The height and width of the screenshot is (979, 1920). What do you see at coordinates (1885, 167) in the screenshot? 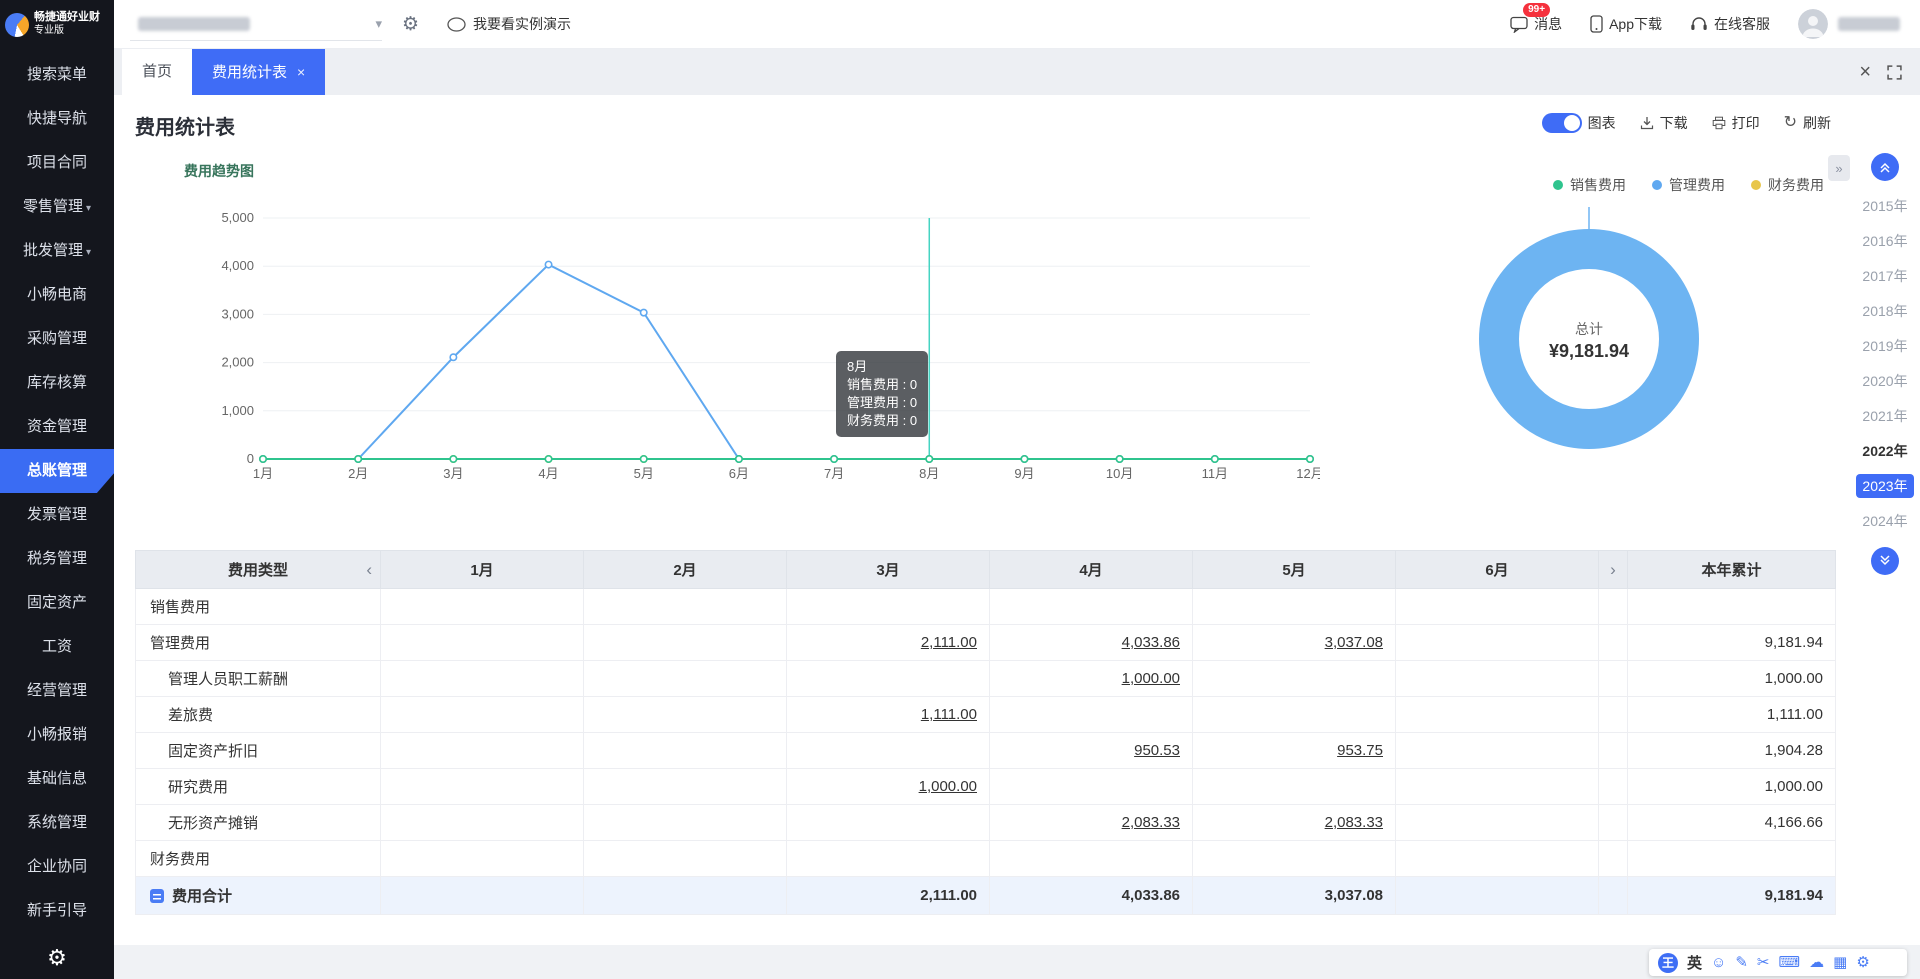
I see `years-scroll-up-icon` at bounding box center [1885, 167].